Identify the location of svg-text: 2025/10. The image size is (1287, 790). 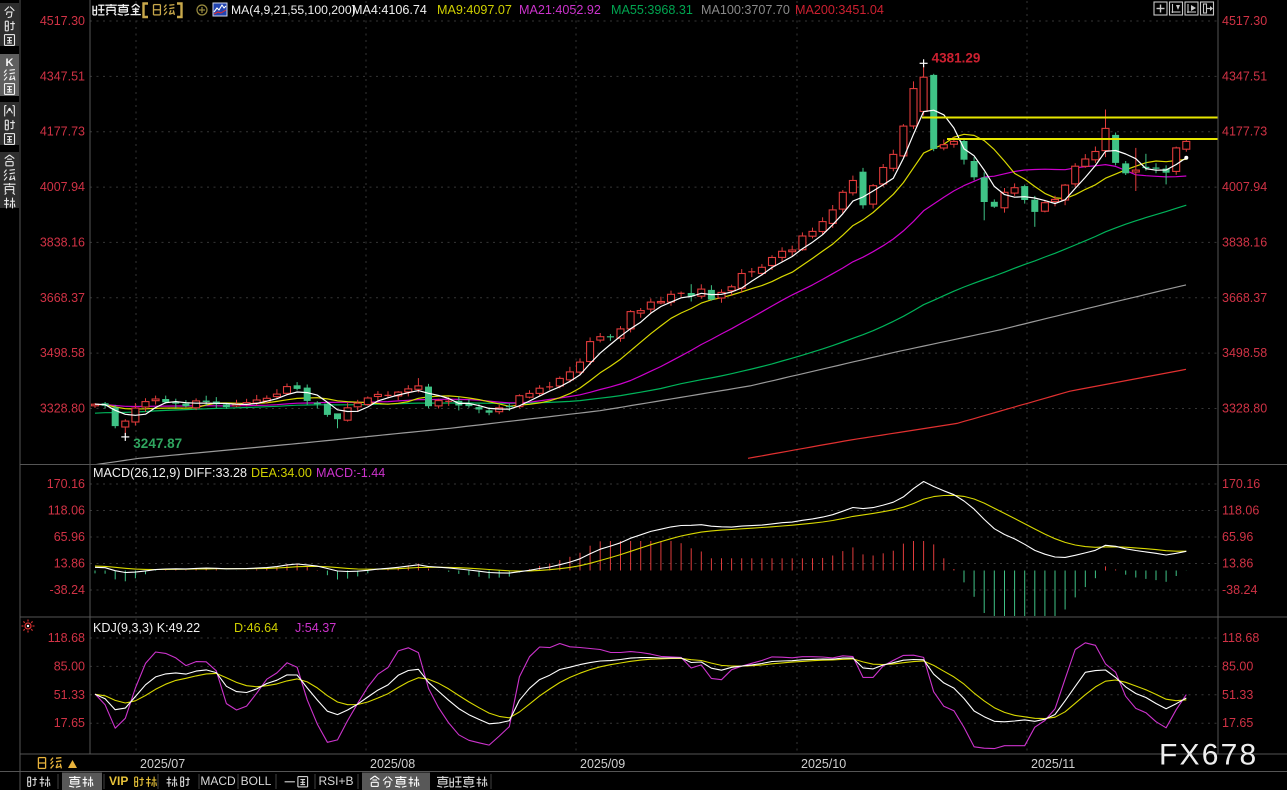
(823, 764).